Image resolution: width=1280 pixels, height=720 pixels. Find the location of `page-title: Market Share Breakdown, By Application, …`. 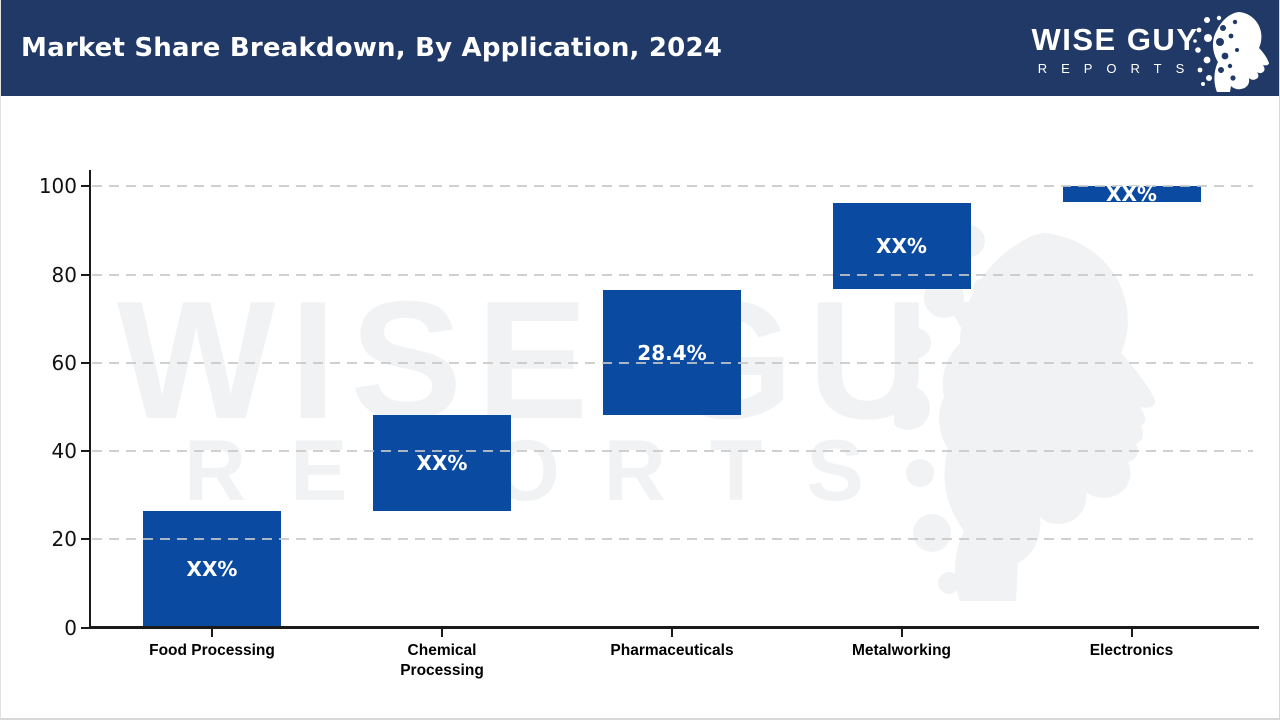

page-title: Market Share Breakdown, By Application, … is located at coordinates (372, 48).